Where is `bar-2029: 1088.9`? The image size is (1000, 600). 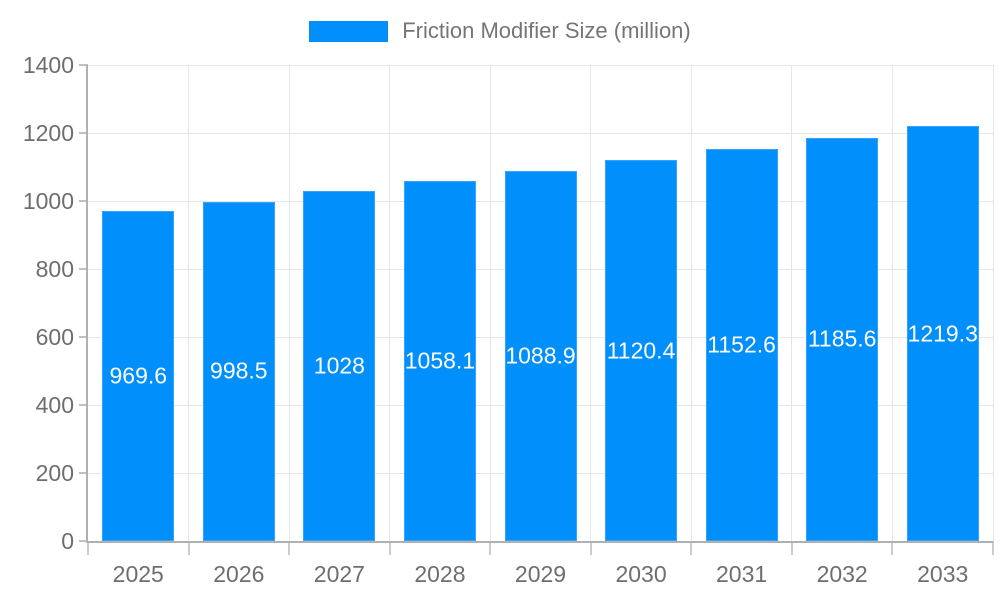
bar-2029: 1088.9 is located at coordinates (540, 355).